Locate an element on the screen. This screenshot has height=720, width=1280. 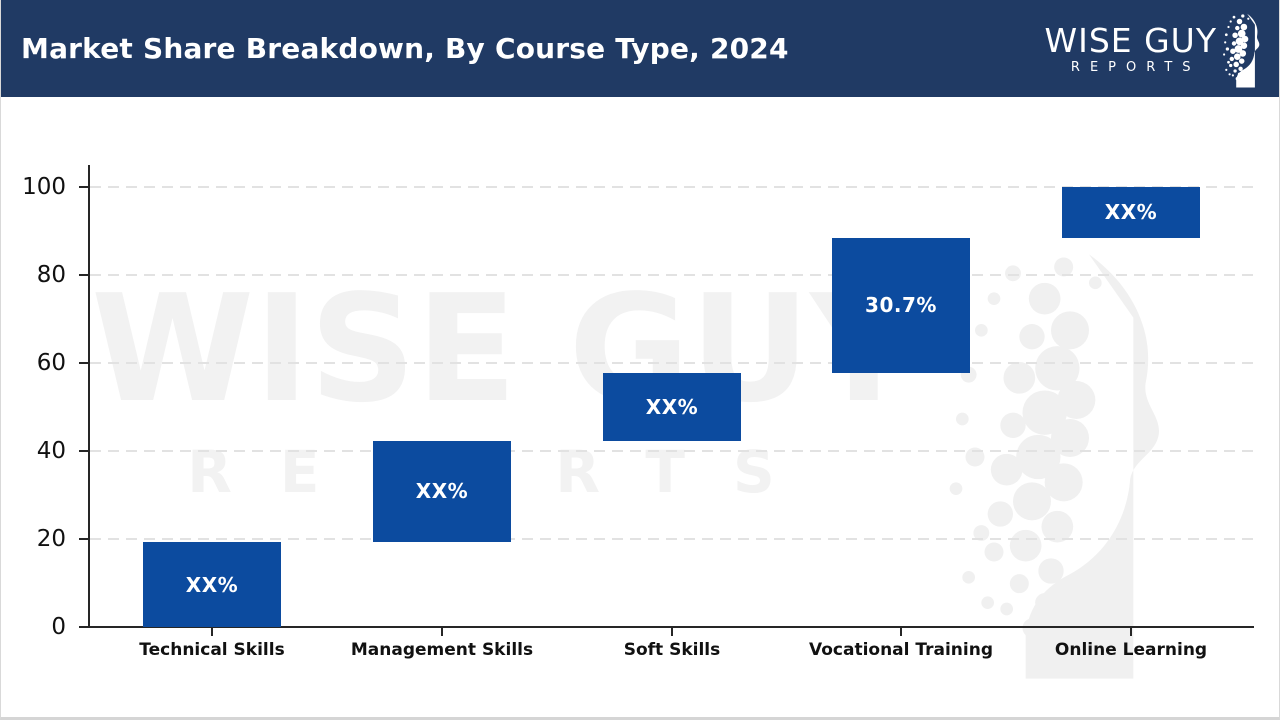
bar-technical-skills: XX% is located at coordinates (212, 584).